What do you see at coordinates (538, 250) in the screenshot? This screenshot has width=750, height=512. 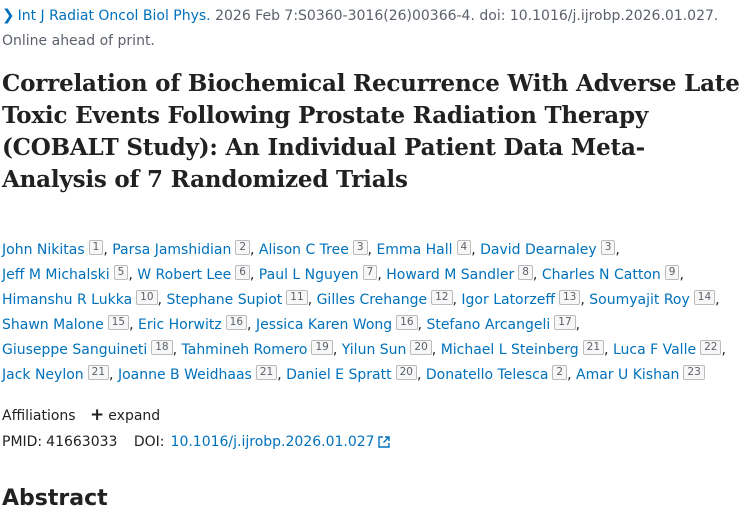 I see `author-link: David Dearnaley` at bounding box center [538, 250].